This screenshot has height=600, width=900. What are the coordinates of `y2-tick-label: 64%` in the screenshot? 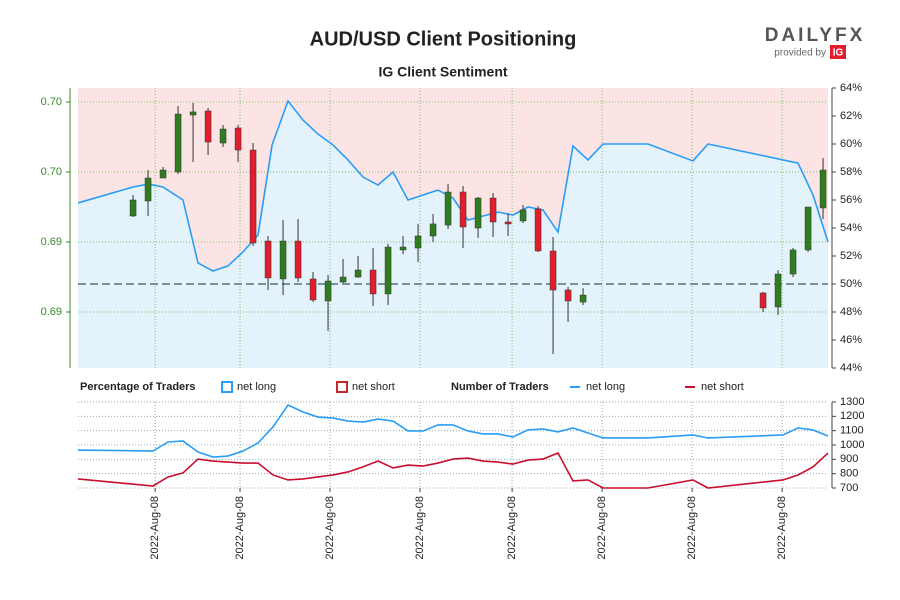 It's located at (851, 88).